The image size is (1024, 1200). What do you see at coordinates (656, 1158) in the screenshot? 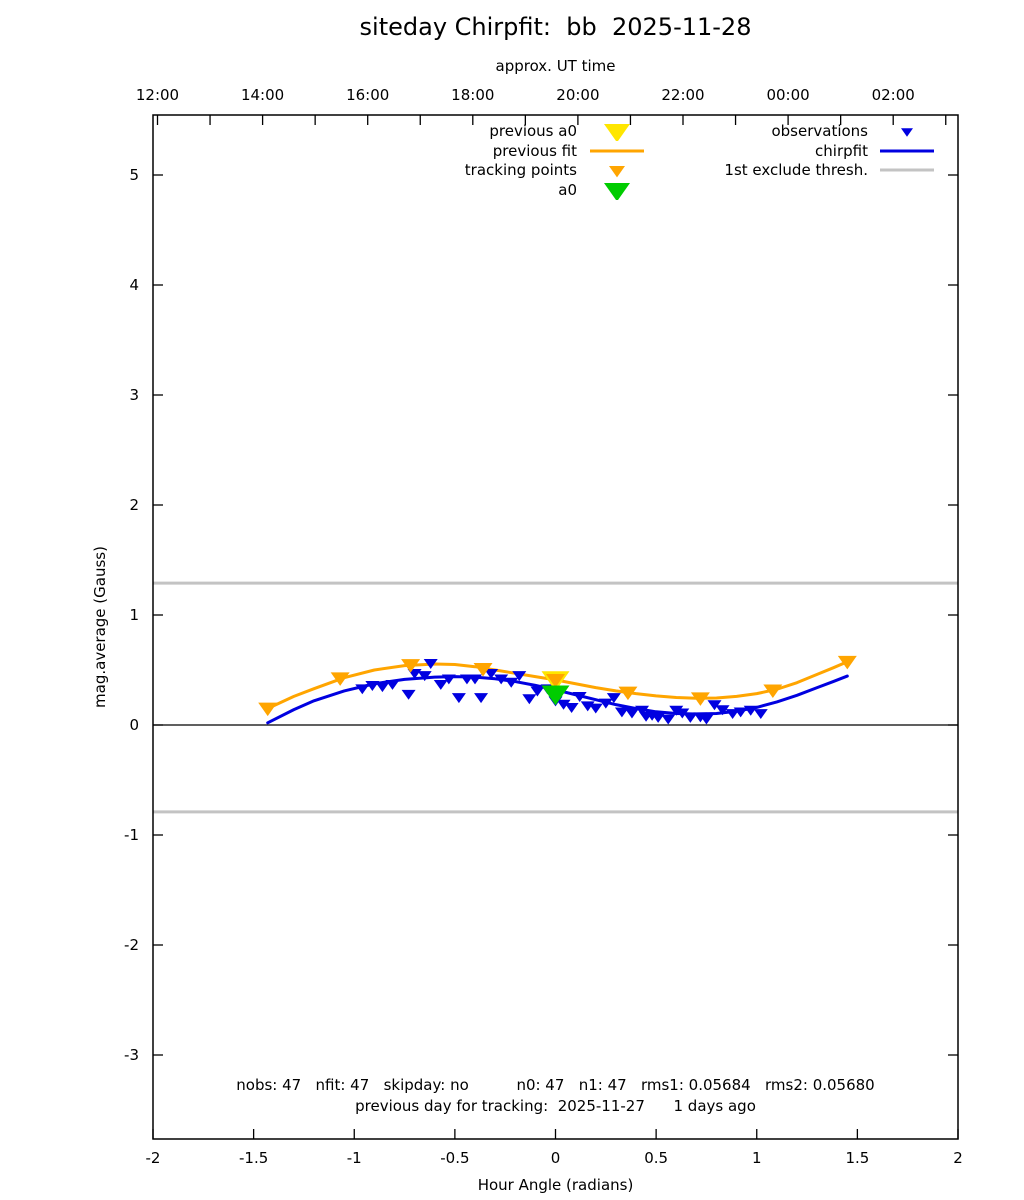
I see `x-axis-tick-label: 0.5` at bounding box center [656, 1158].